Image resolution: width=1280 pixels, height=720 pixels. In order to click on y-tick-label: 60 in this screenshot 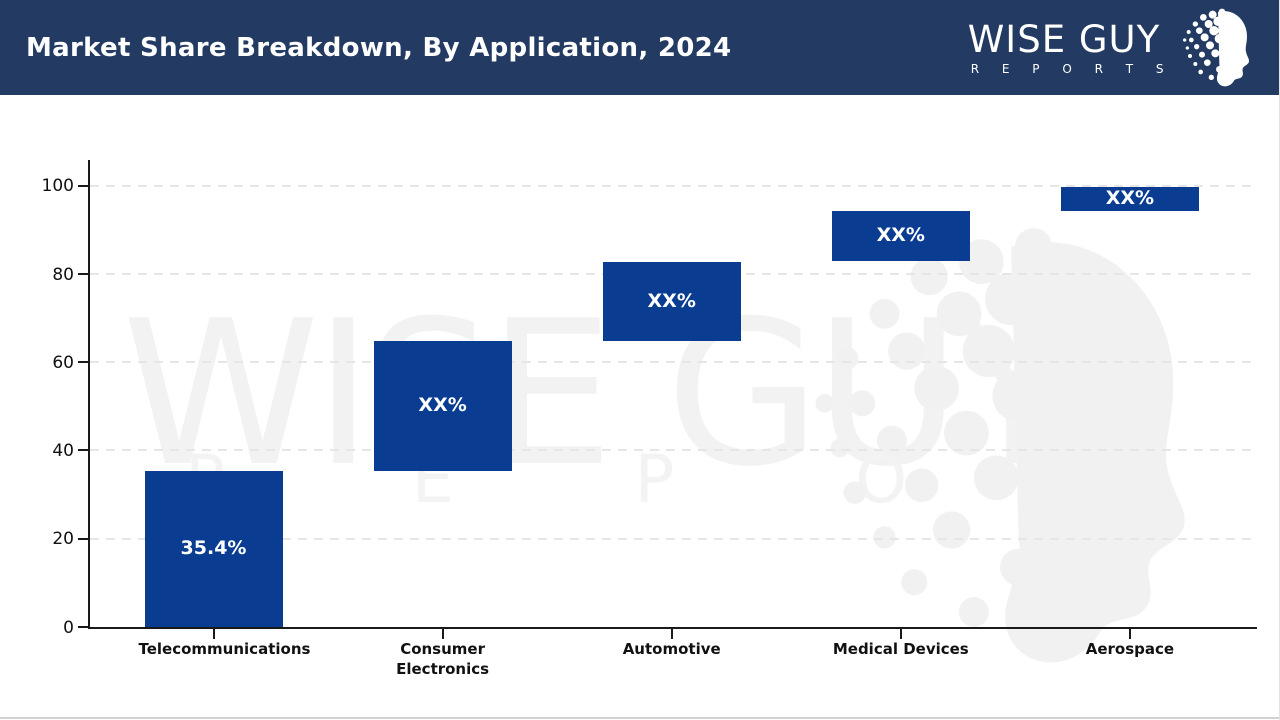, I will do `click(63, 362)`.